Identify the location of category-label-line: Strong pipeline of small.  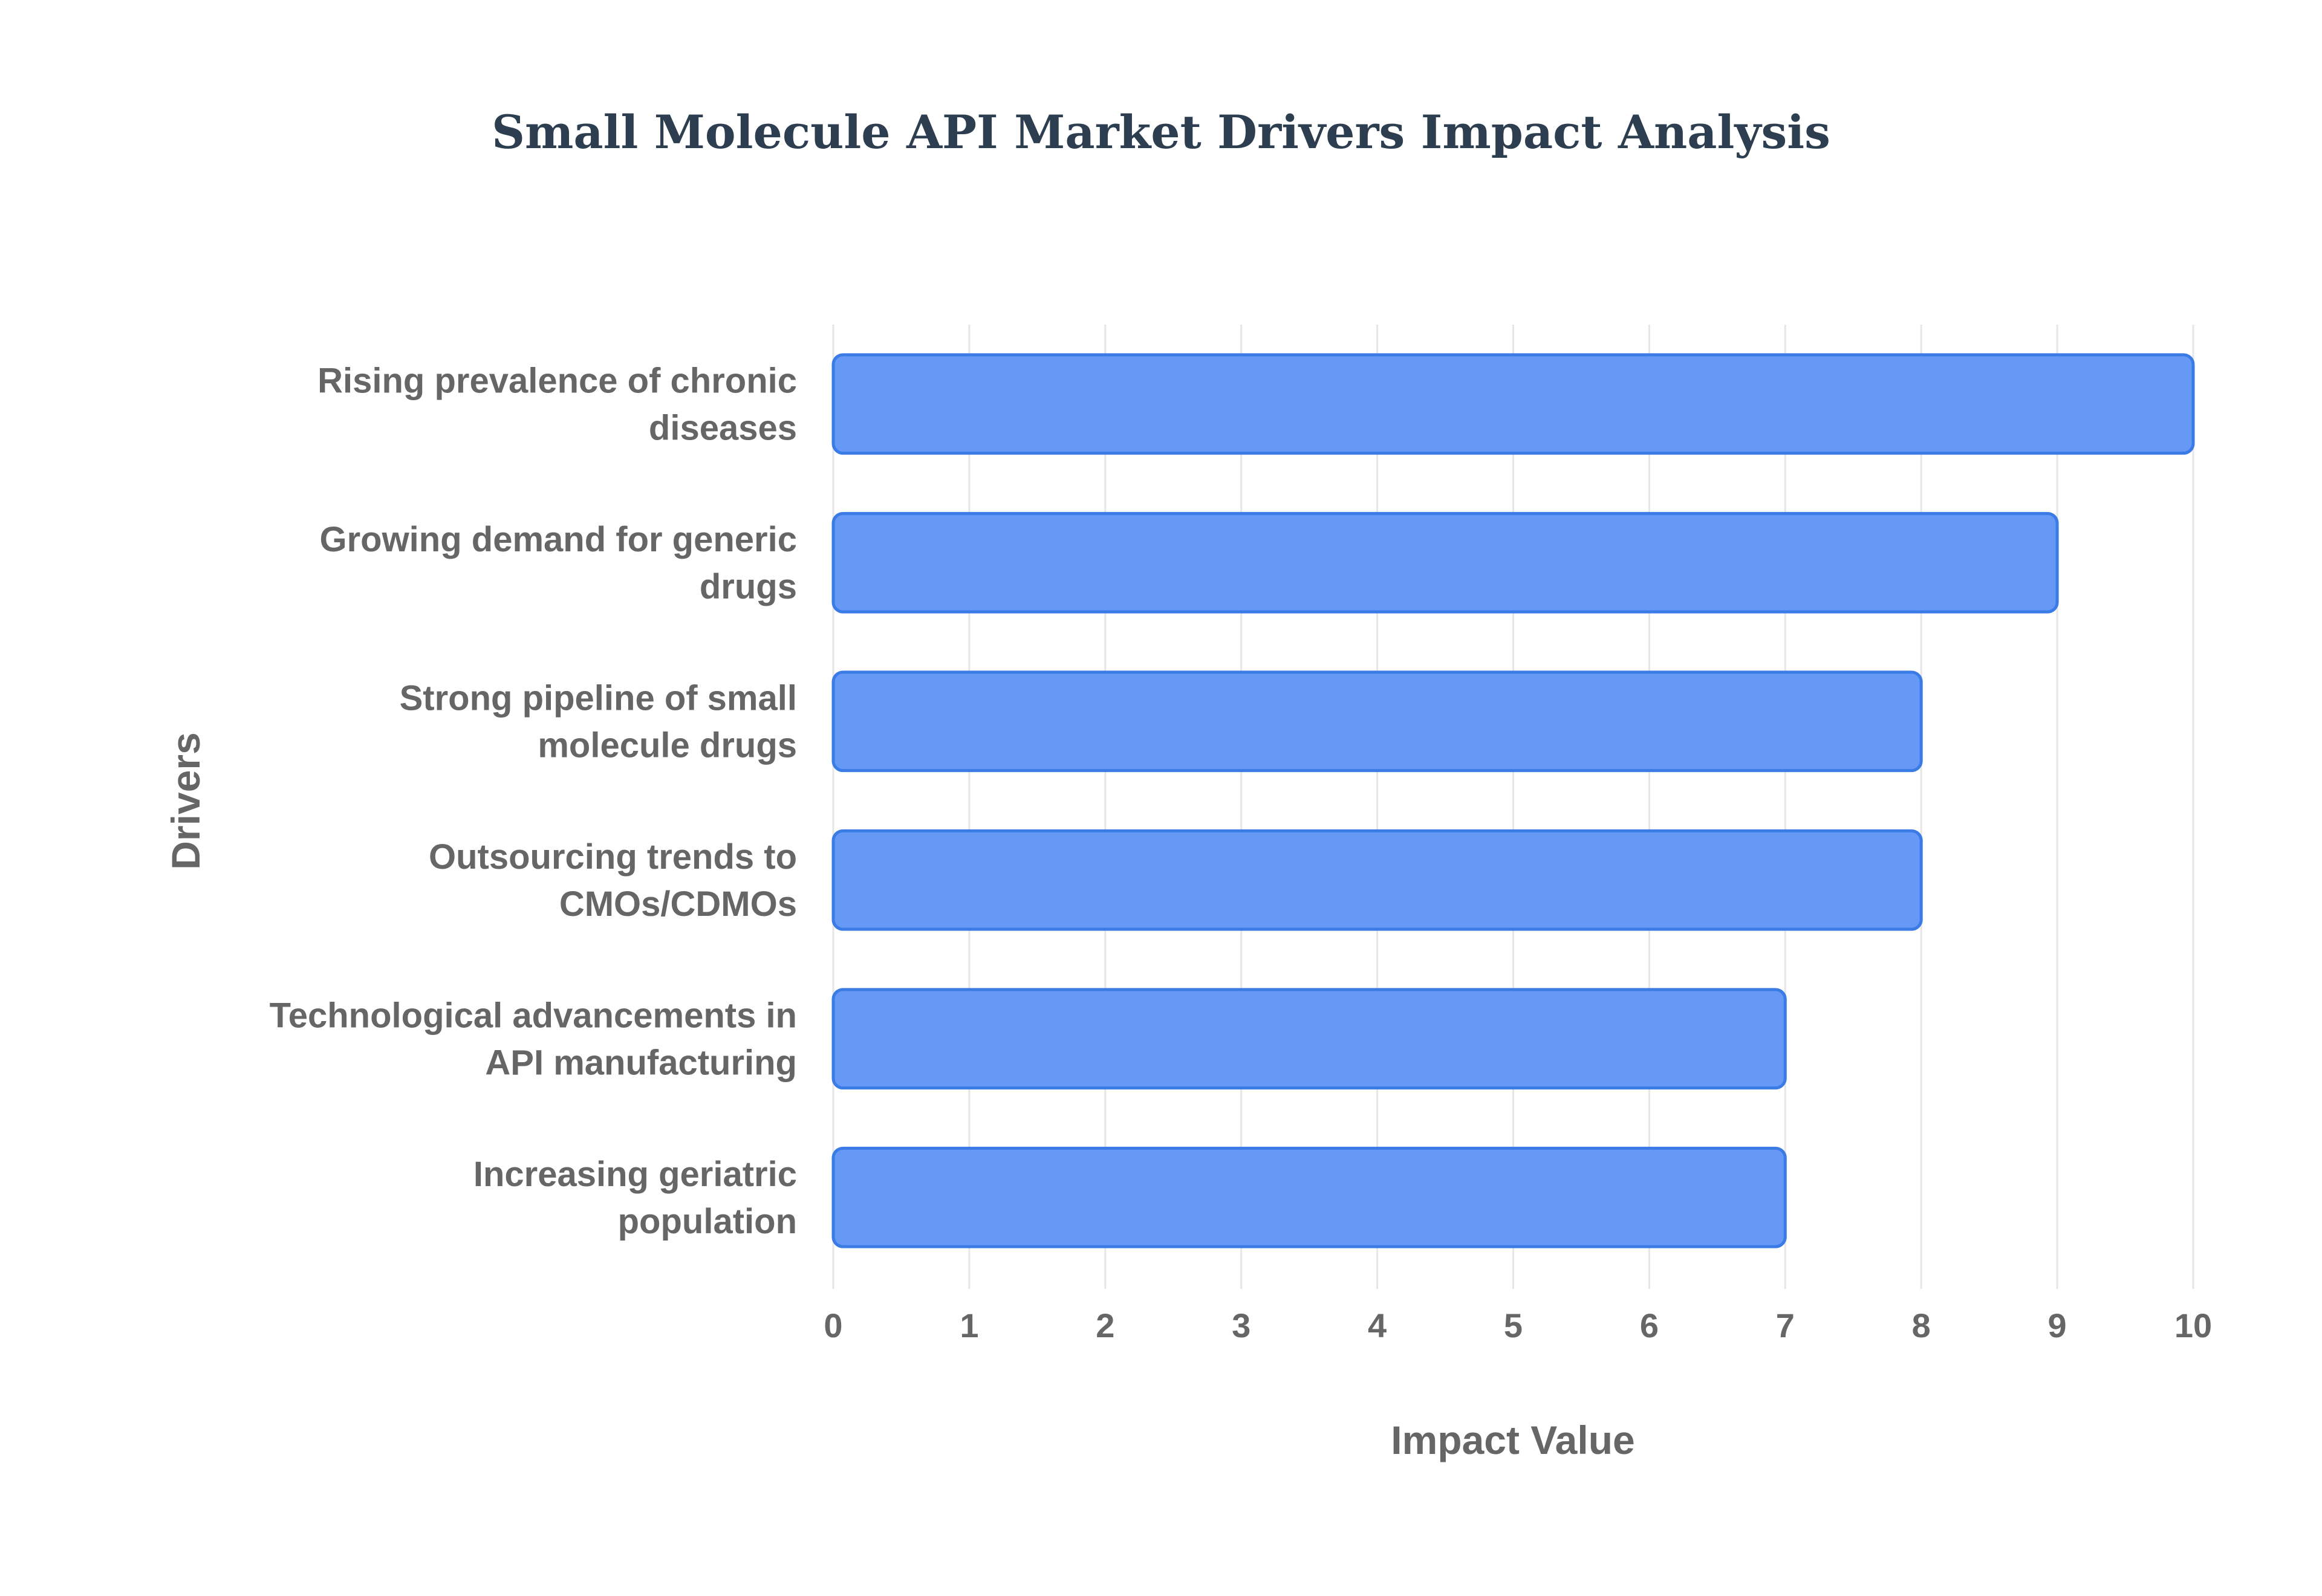
(598, 698).